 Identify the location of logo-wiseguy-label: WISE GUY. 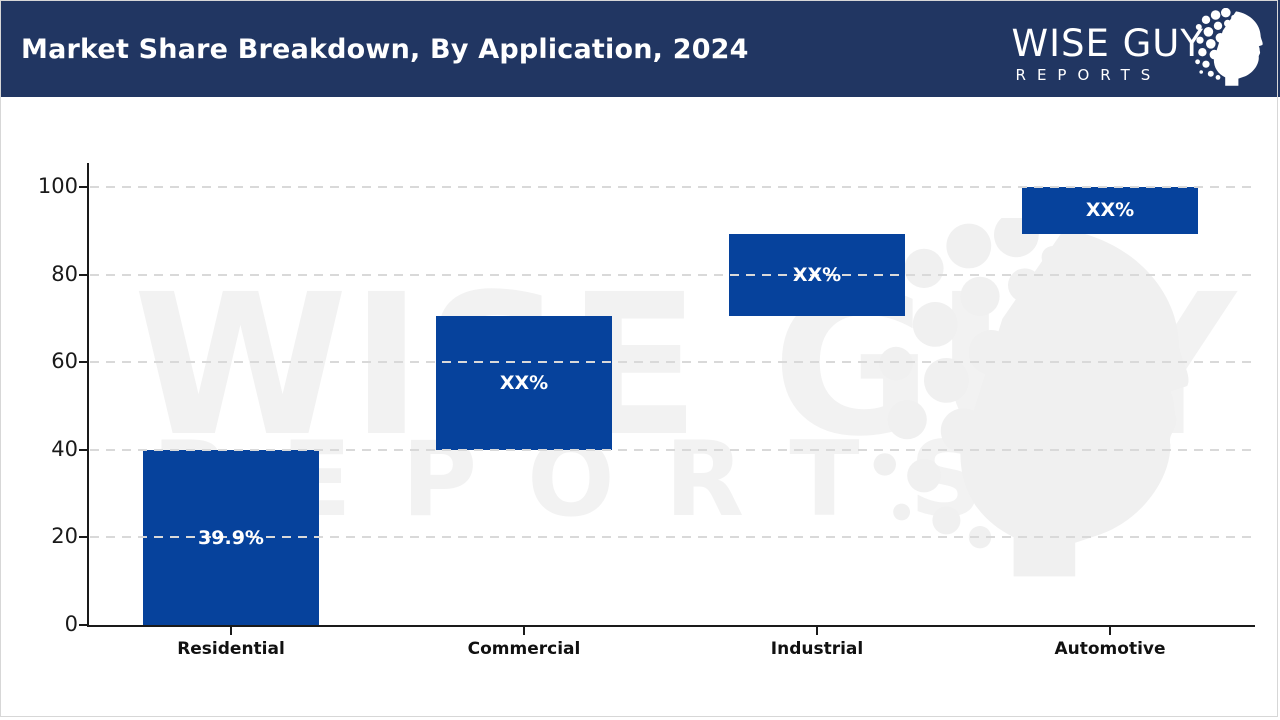
(1107, 43).